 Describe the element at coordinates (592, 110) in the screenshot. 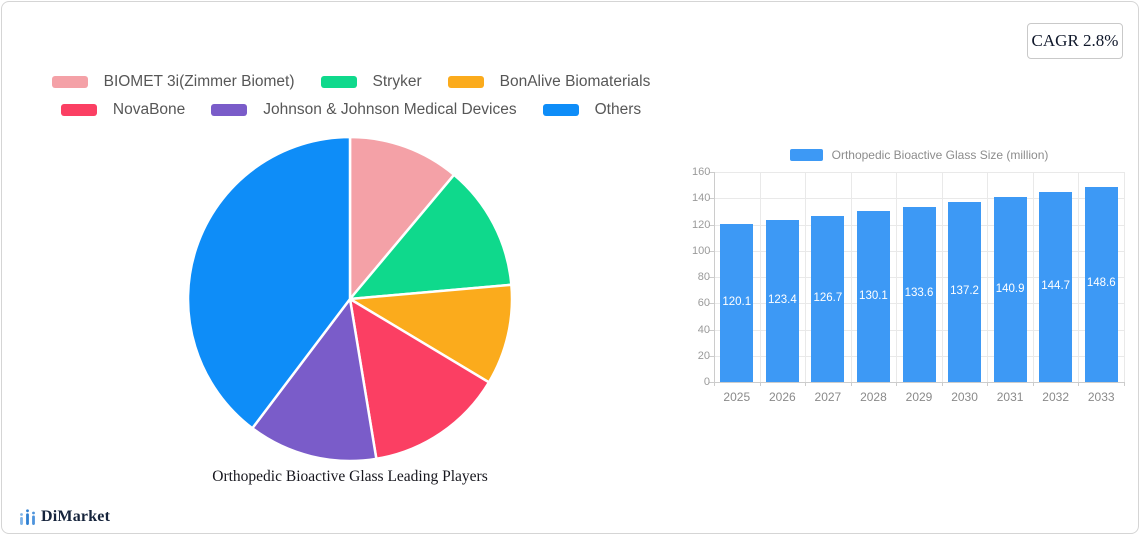

I see `legend-item-others: Others` at that location.